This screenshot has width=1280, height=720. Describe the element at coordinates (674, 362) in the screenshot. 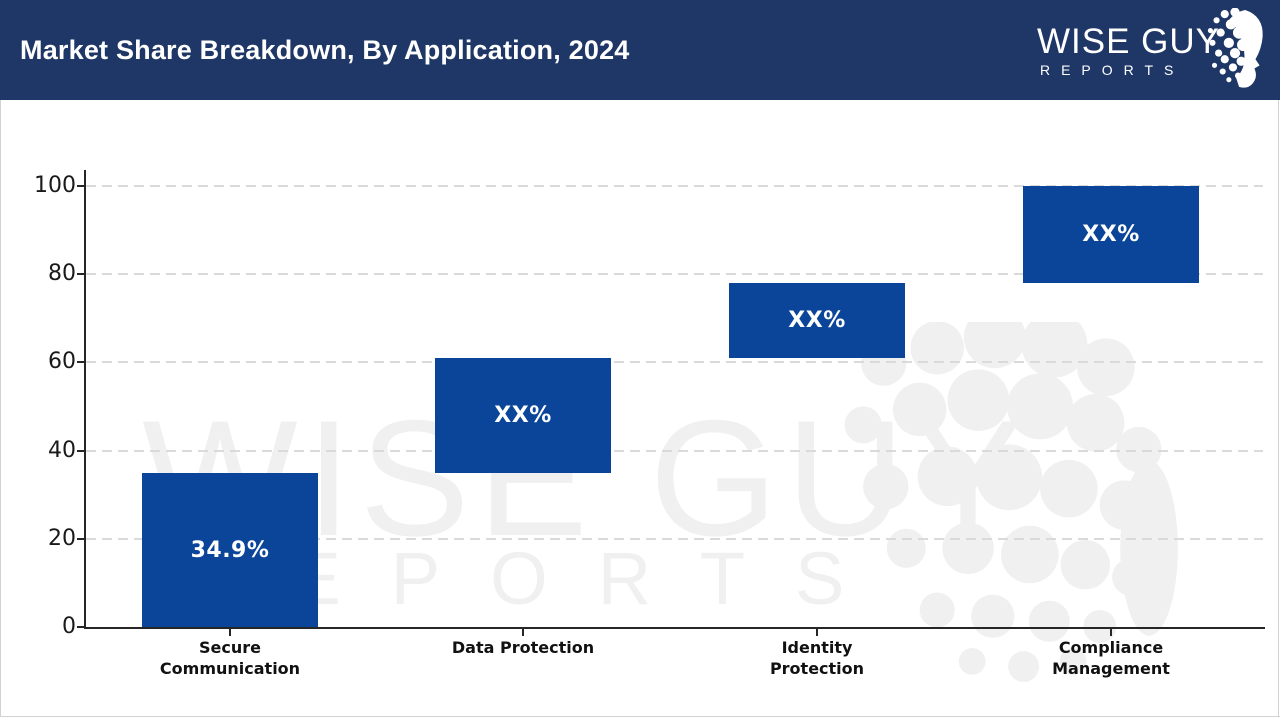

I see `gridline-y60` at that location.